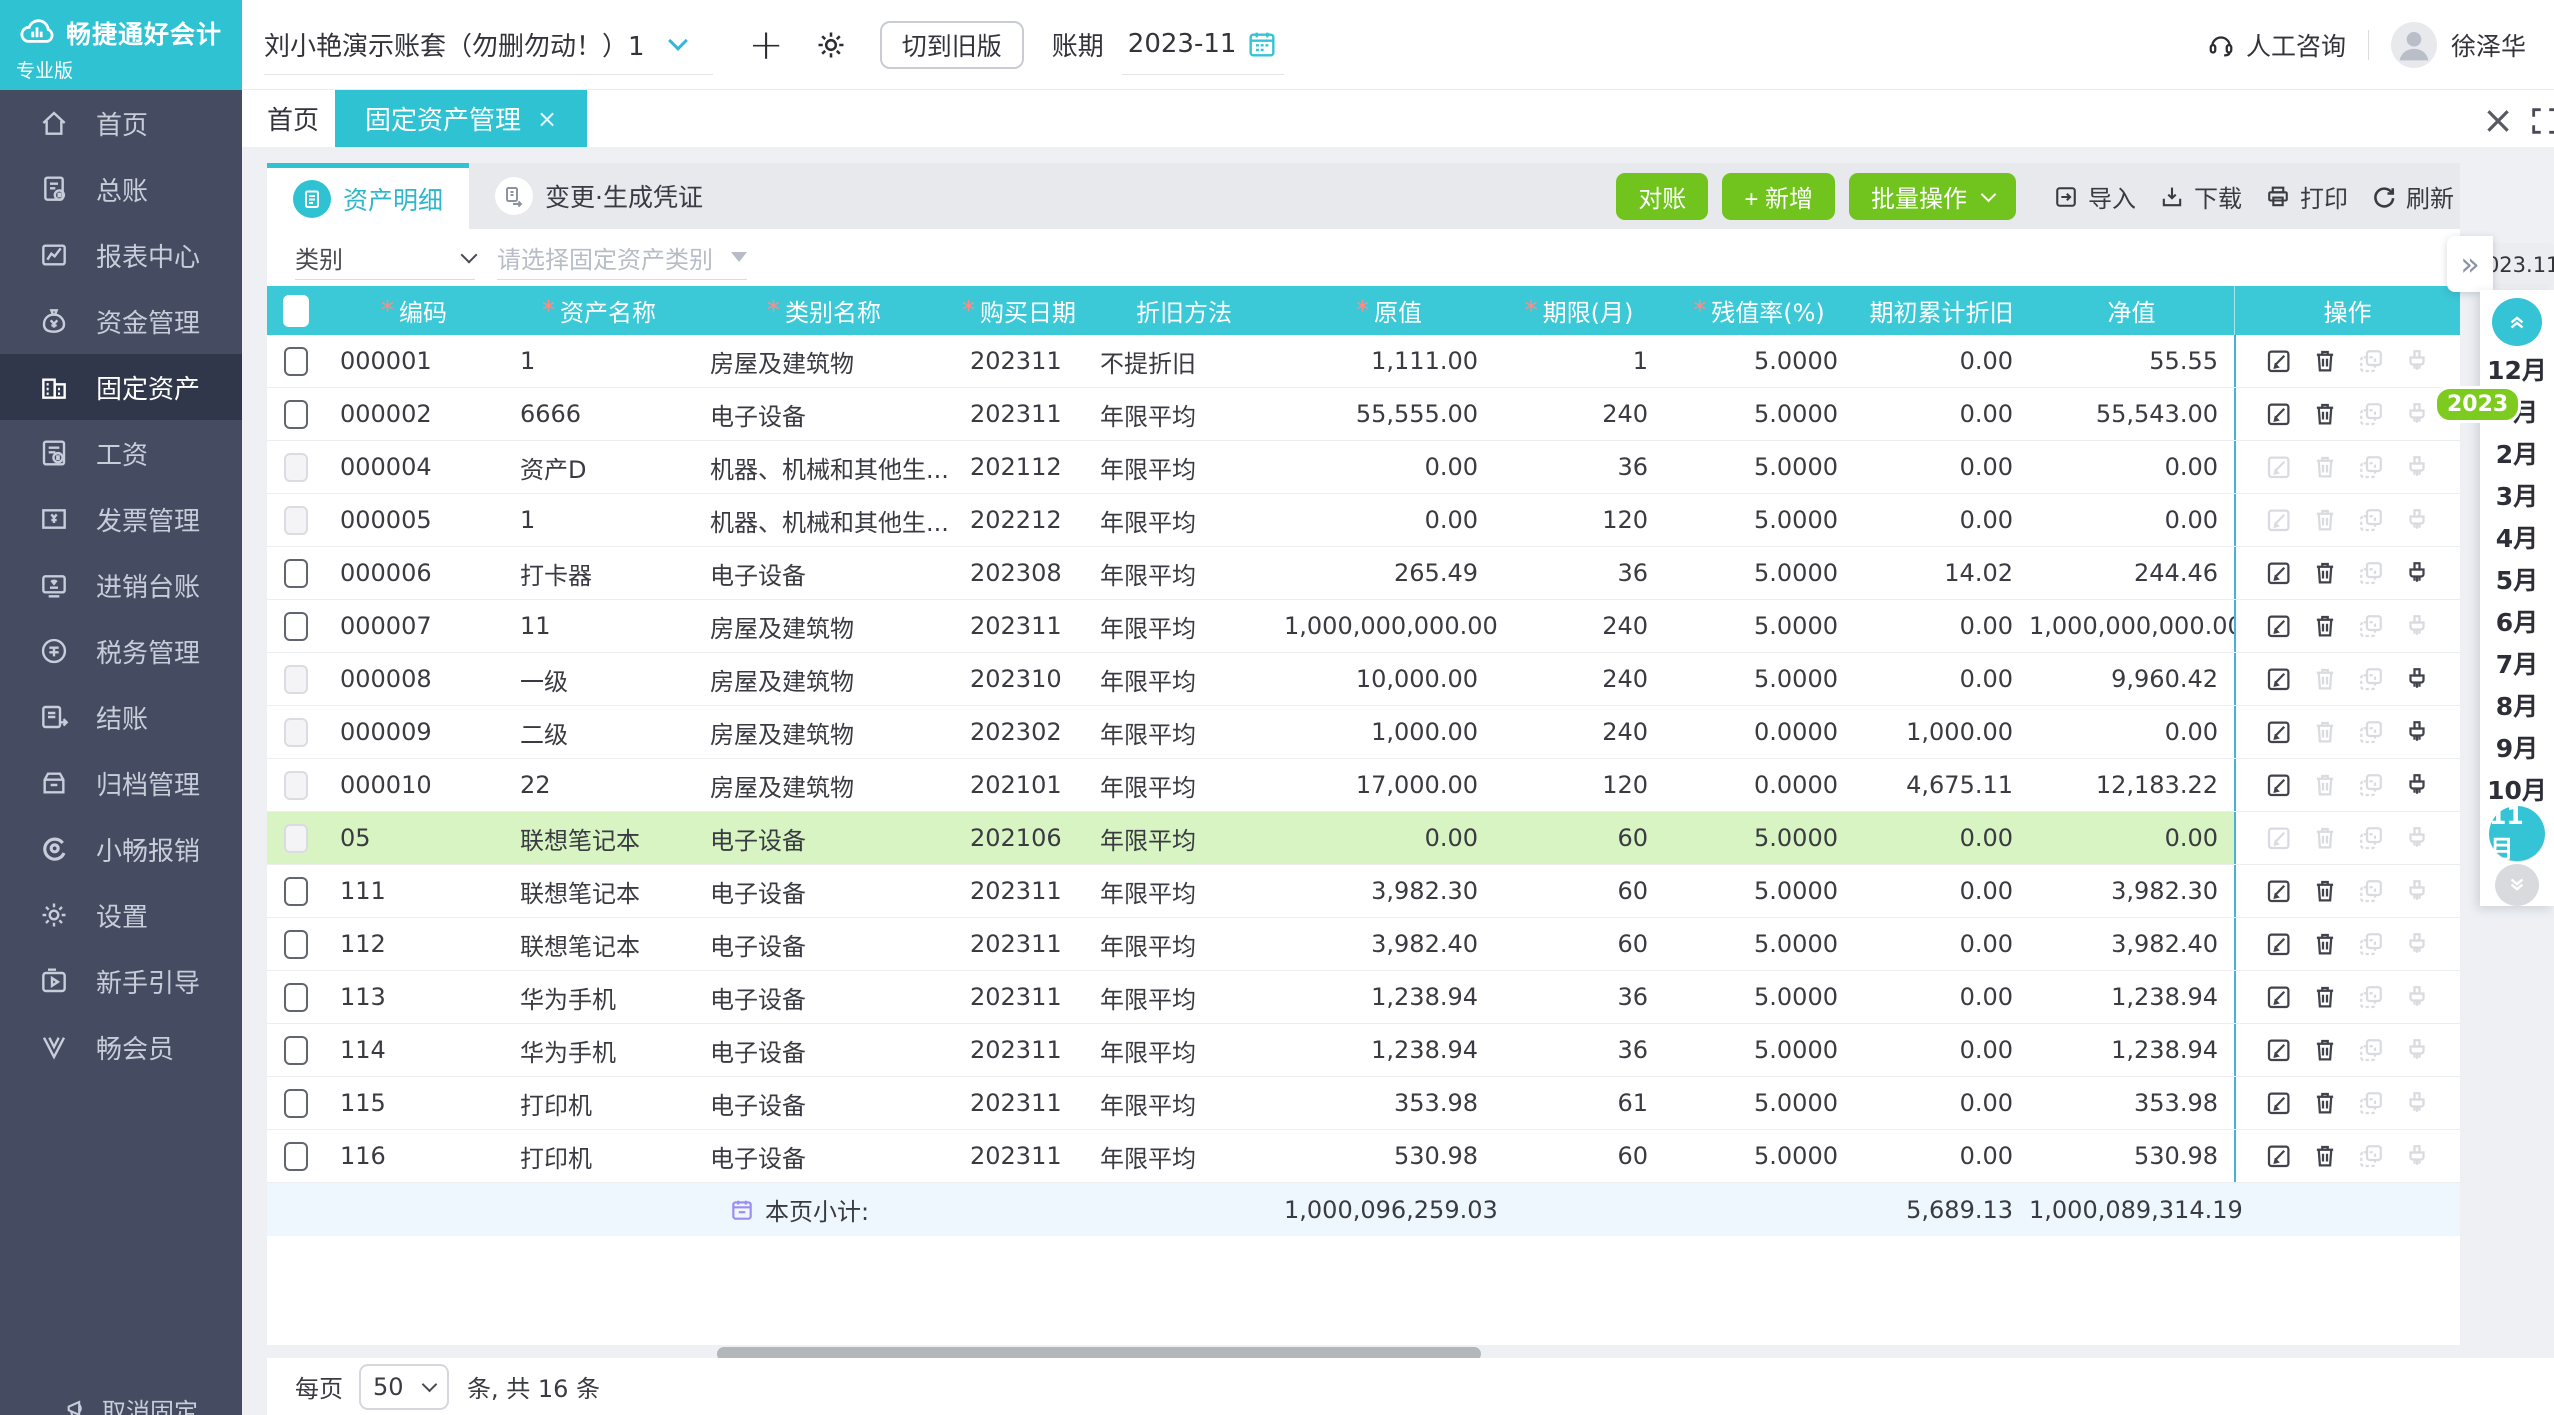 This screenshot has width=2554, height=1415. Describe the element at coordinates (2200, 196) in the screenshot. I see `download-button: 下载` at that location.